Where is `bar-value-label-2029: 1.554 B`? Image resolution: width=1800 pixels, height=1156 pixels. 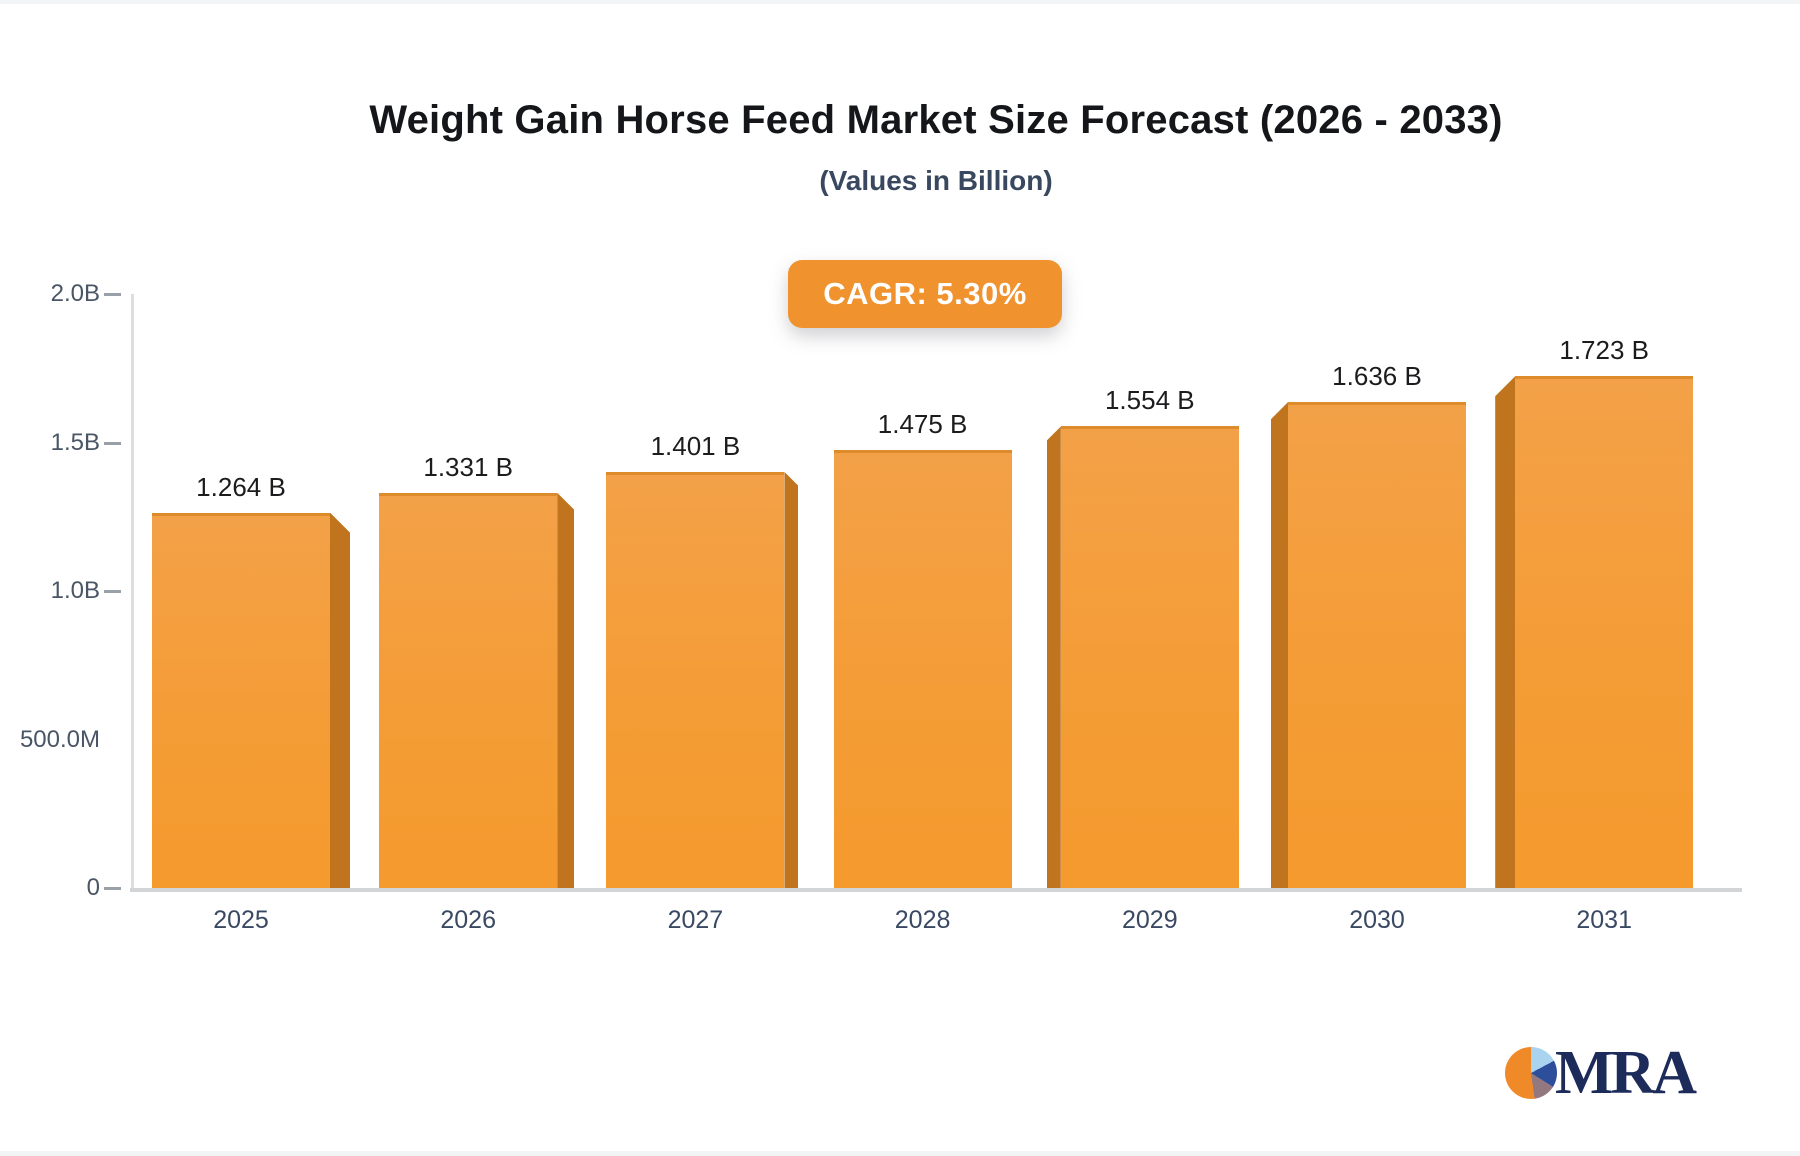
bar-value-label-2029: 1.554 B is located at coordinates (1149, 400).